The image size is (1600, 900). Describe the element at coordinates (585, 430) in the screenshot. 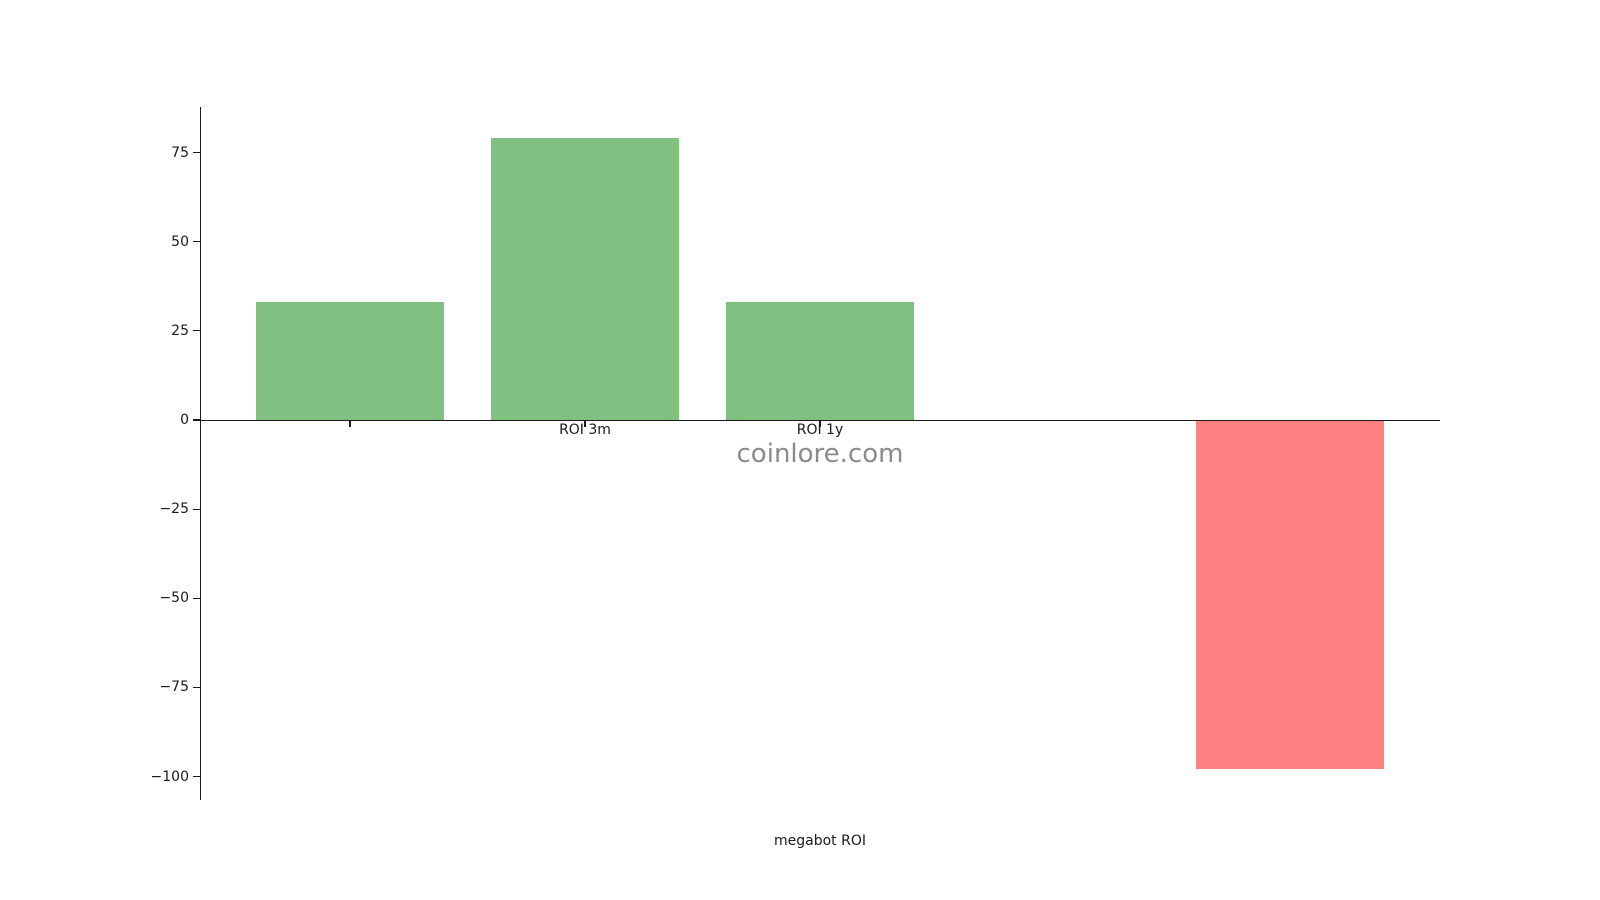

I see `x-tick-label: ROI 3m` at that location.